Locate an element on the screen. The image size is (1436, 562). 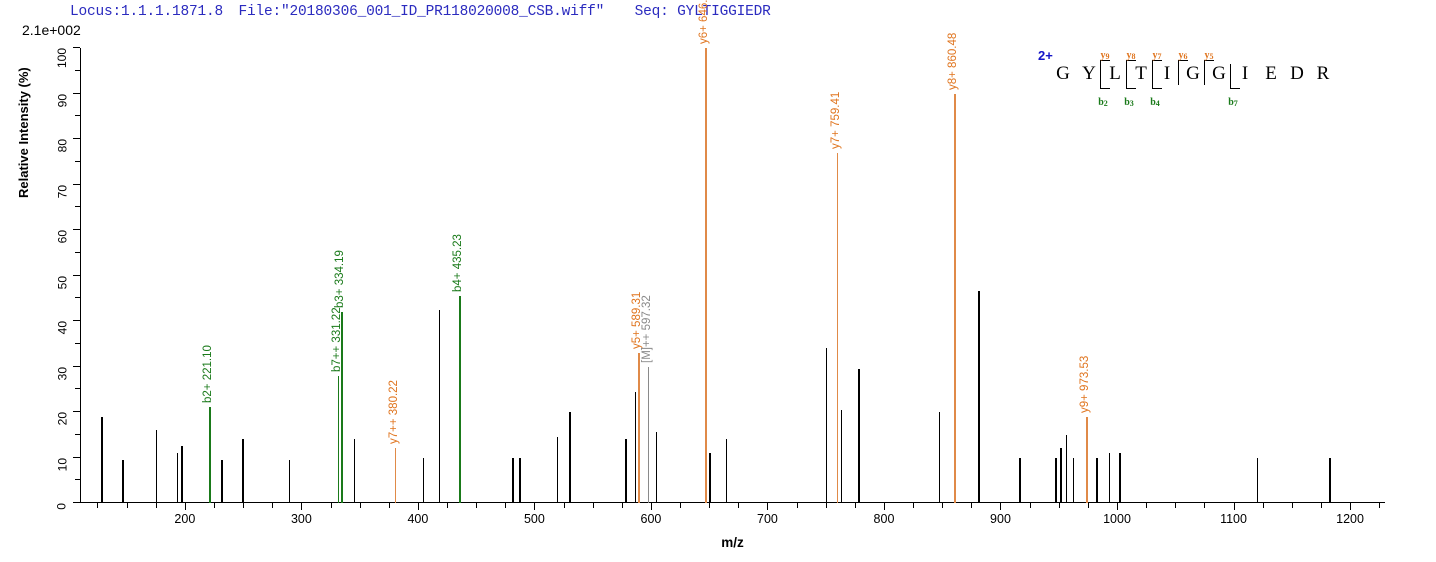
x-axis-title: m/z is located at coordinates (732, 542).